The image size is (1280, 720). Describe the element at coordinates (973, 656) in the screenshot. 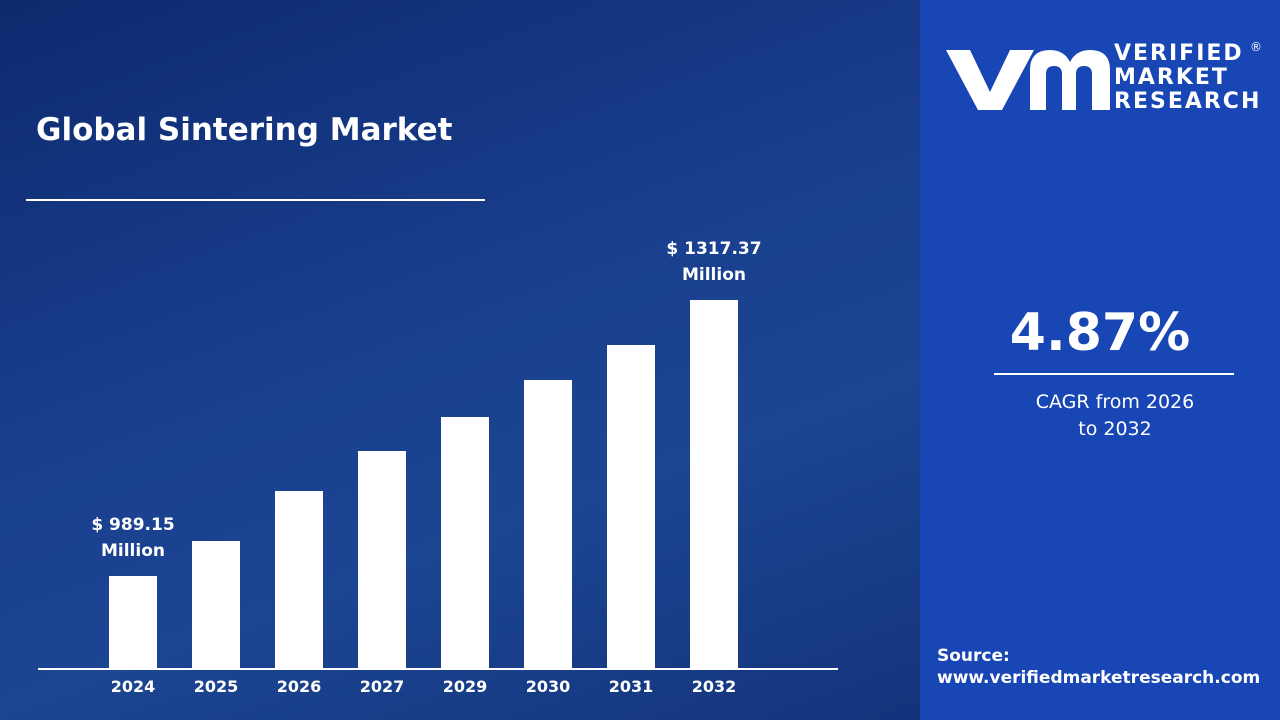

I see `source-label: Source:` at that location.